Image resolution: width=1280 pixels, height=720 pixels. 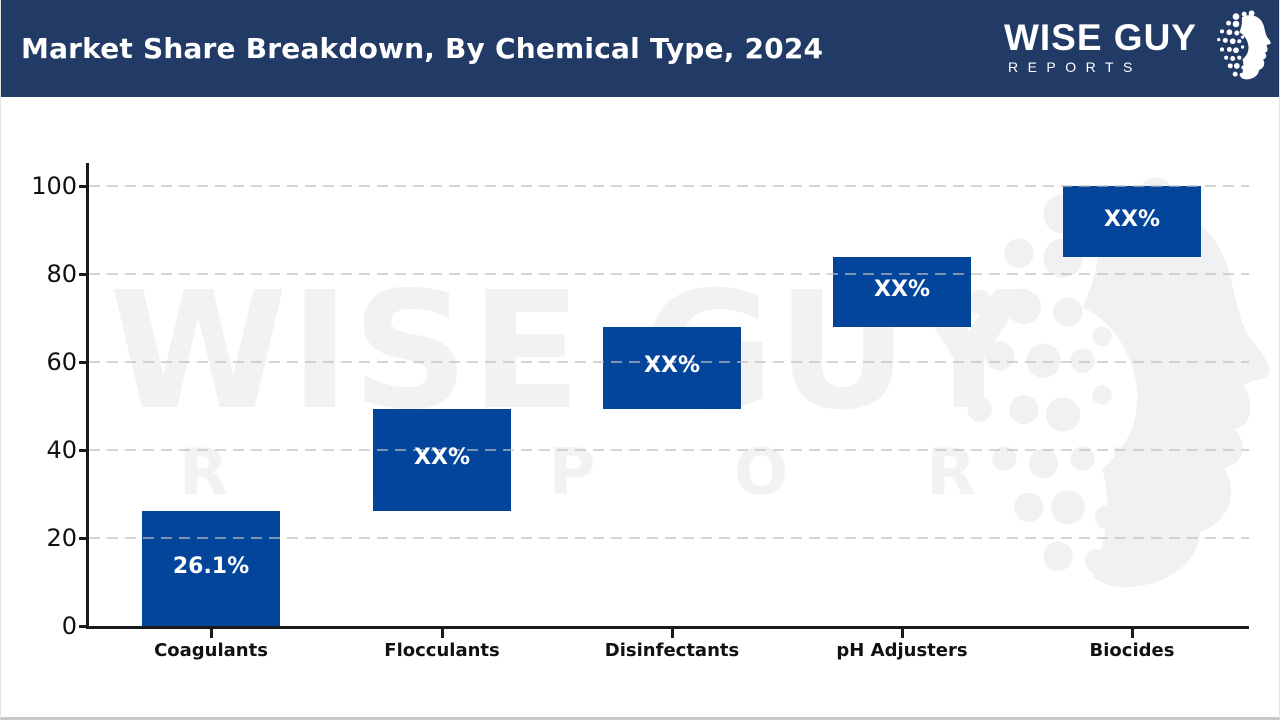 I want to click on bar-disinfectants, so click(x=672, y=368).